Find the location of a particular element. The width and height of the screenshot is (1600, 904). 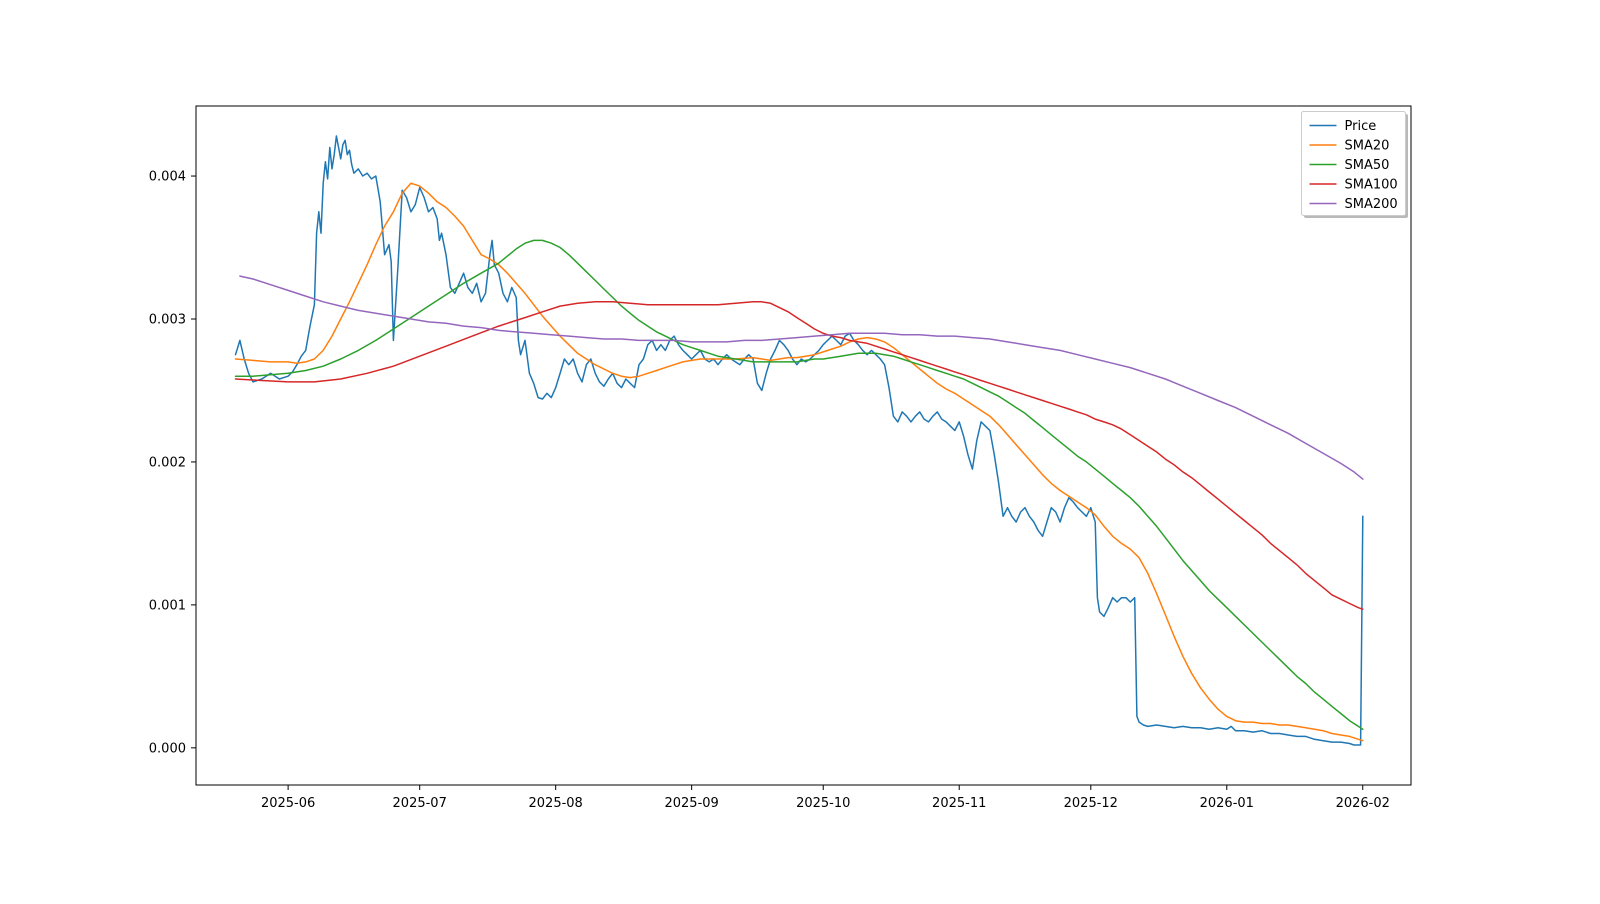

legend-box is located at coordinates (1353, 163).